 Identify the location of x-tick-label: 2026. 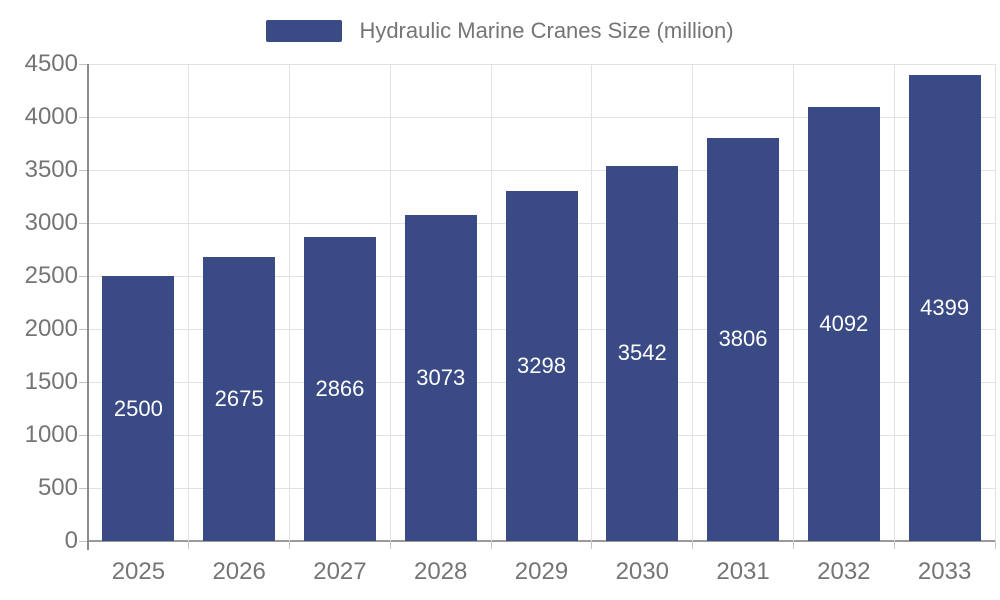
(239, 571).